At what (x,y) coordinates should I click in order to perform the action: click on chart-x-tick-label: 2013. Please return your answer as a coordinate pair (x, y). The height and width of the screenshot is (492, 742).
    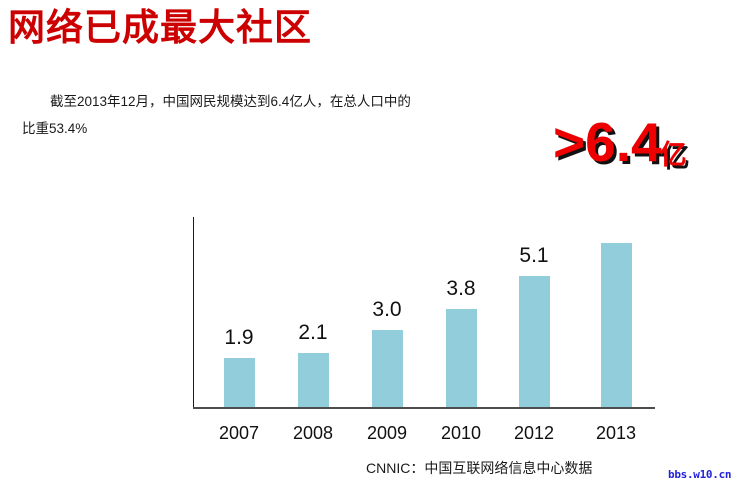
    Looking at the image, I should click on (616, 433).